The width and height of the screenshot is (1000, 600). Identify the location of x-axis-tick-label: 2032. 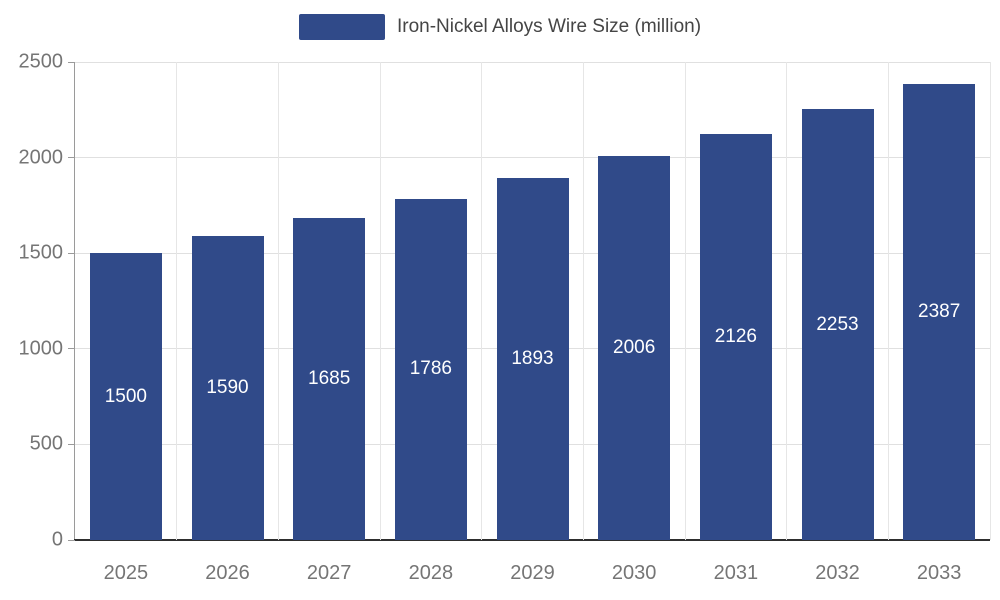
(837, 573).